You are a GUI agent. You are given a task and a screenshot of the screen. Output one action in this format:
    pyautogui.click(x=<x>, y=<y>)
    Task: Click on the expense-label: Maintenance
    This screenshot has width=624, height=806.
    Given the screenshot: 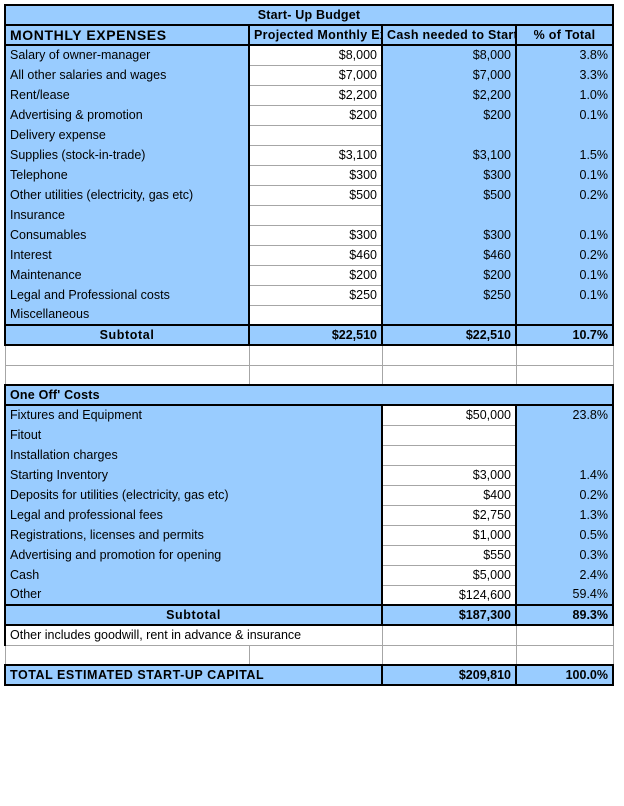 What is the action you would take?
    pyautogui.click(x=127, y=275)
    